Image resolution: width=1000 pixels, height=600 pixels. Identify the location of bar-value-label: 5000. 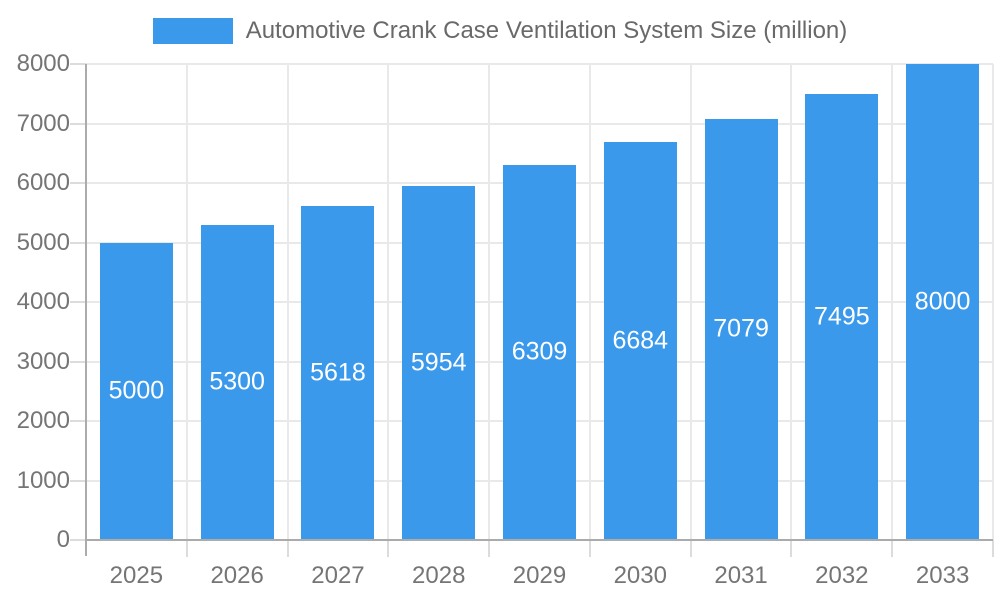
(136, 390).